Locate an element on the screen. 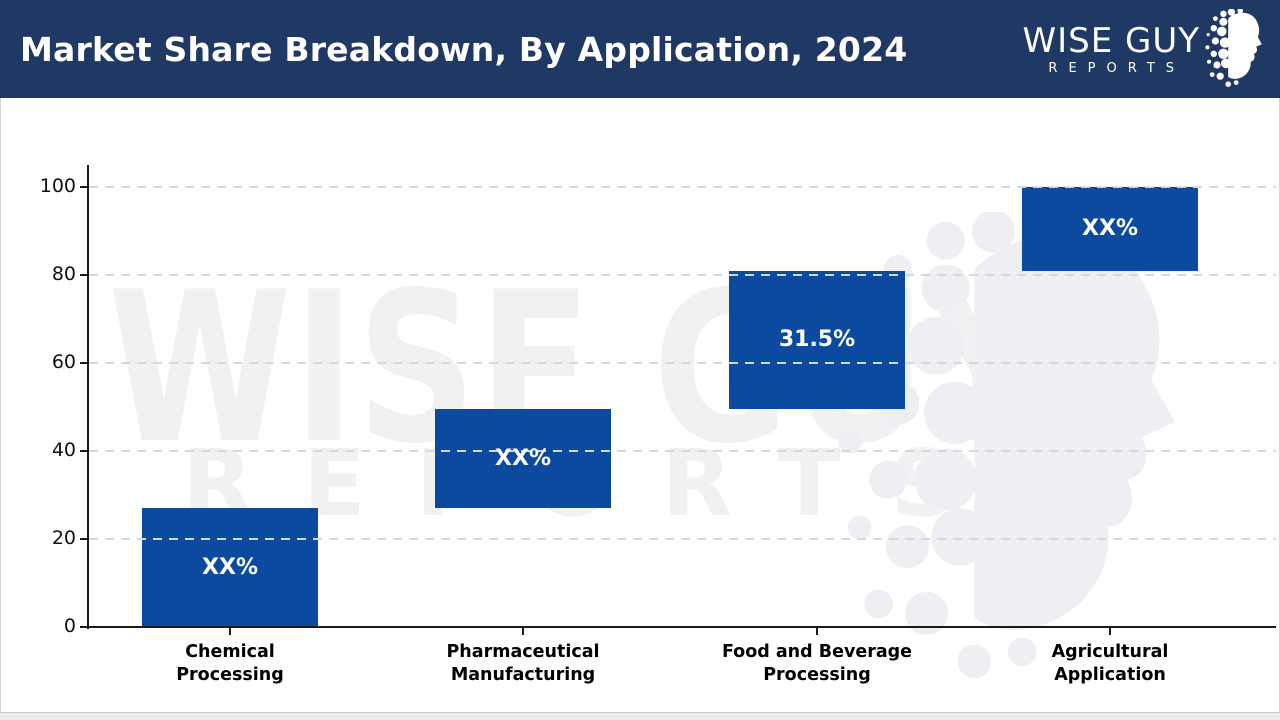  brand-logo-text: WISE GUY REPORTS is located at coordinates (1111, 49).